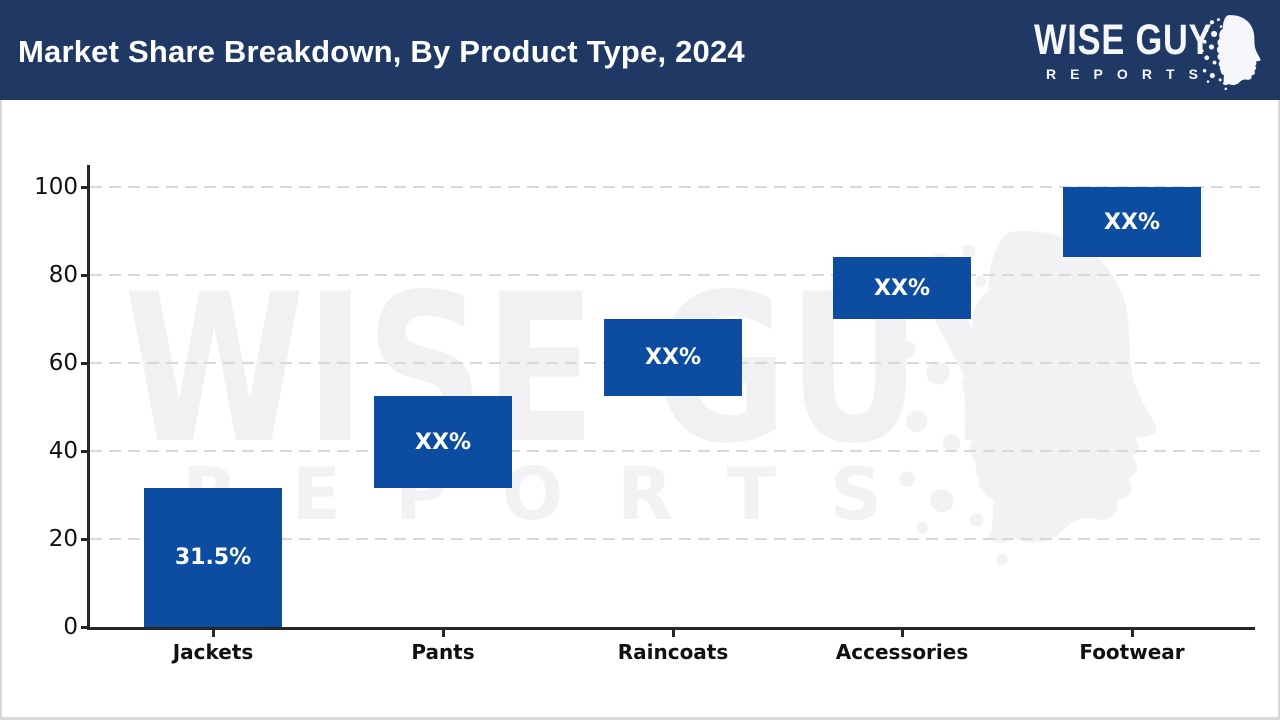 The height and width of the screenshot is (720, 1280). I want to click on x-category-label: Footwear, so click(1132, 652).